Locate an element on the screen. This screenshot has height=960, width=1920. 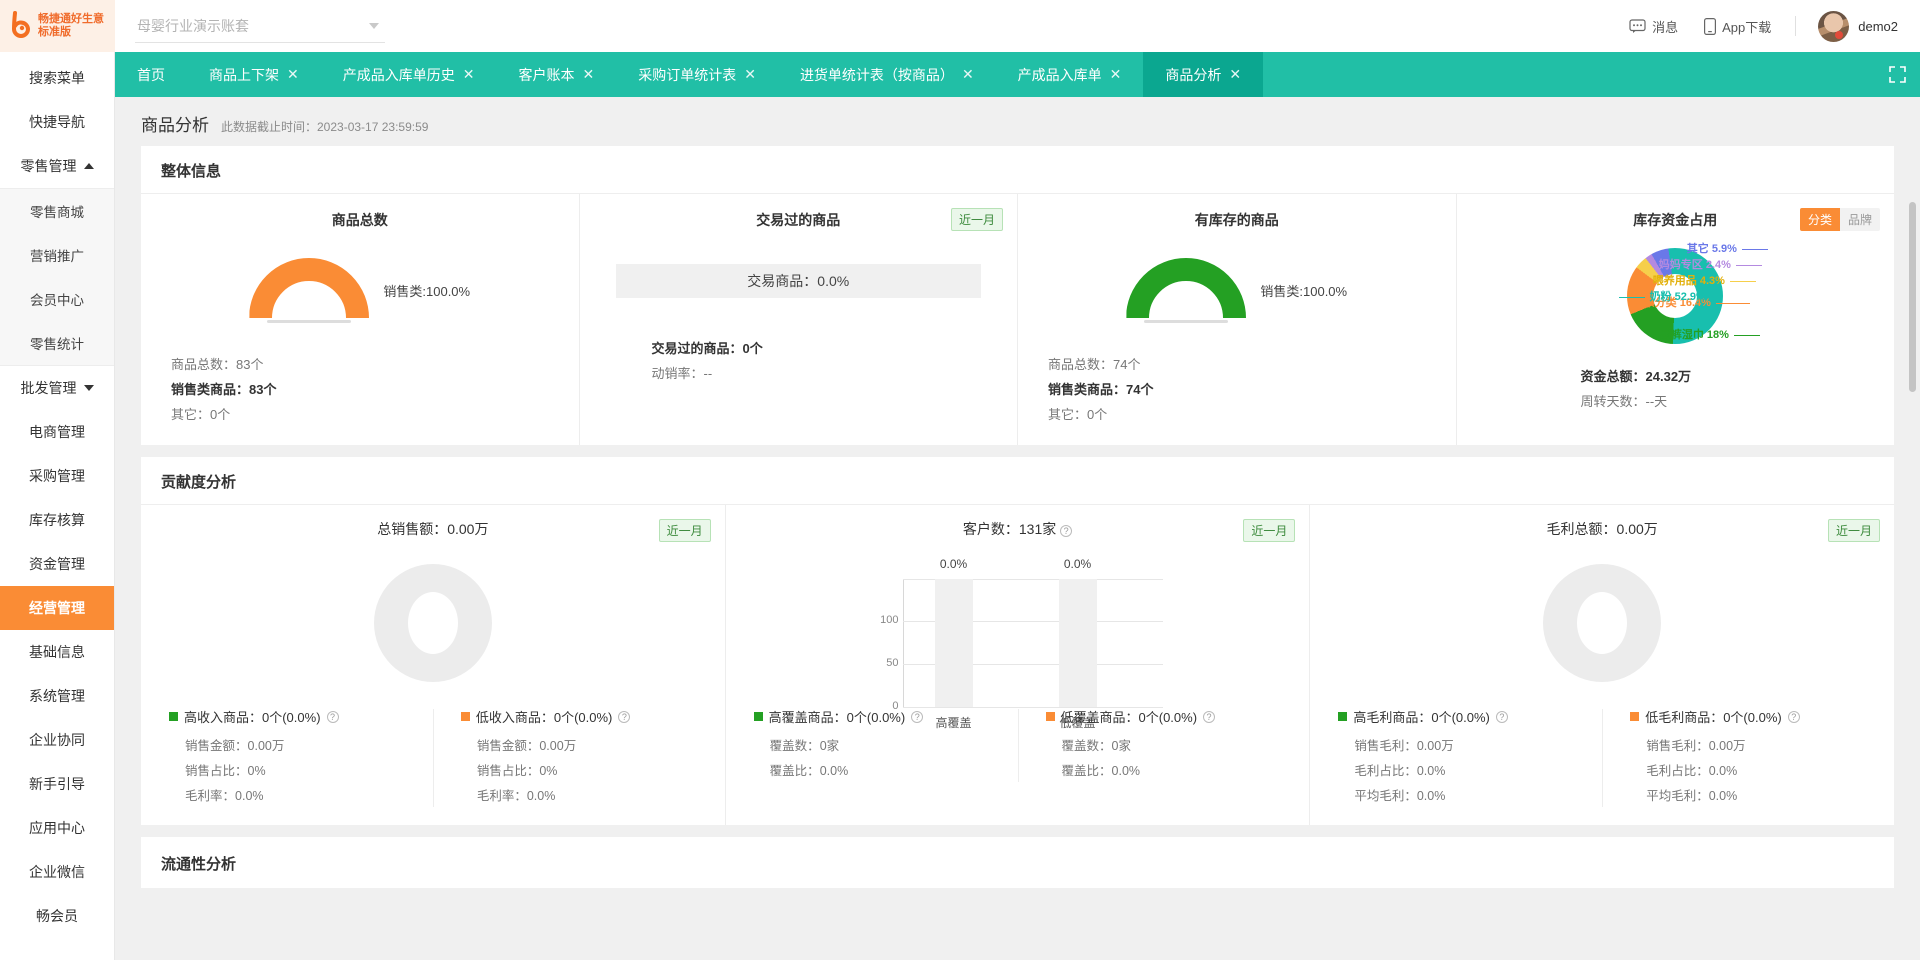
top-bar: 畅捷通好生意 标准版 母婴行业演示账套 消息 is located at coordinates (960, 26).